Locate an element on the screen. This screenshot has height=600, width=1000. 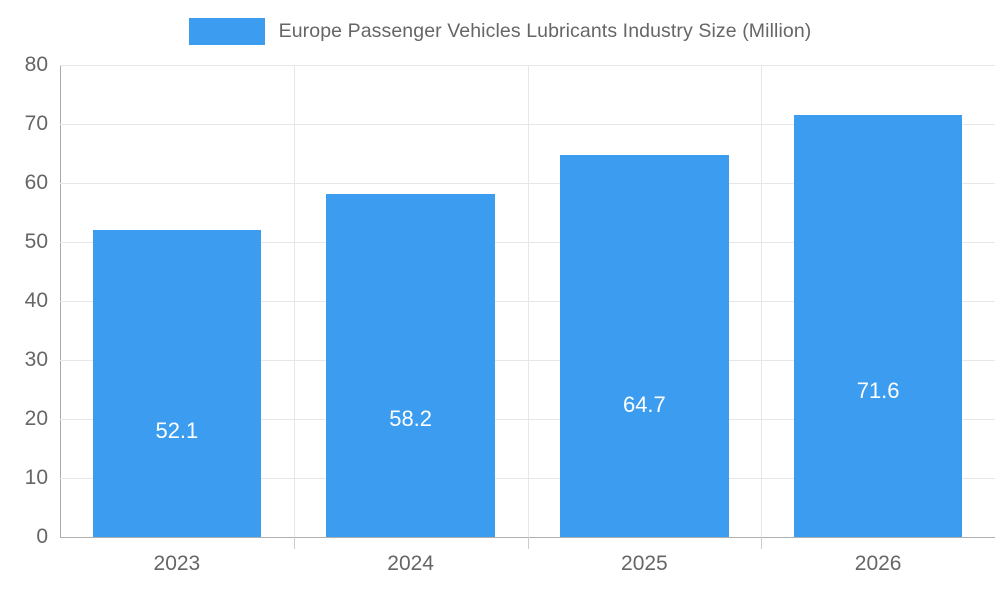
y-axis-tick-label: 70 is located at coordinates (36, 123).